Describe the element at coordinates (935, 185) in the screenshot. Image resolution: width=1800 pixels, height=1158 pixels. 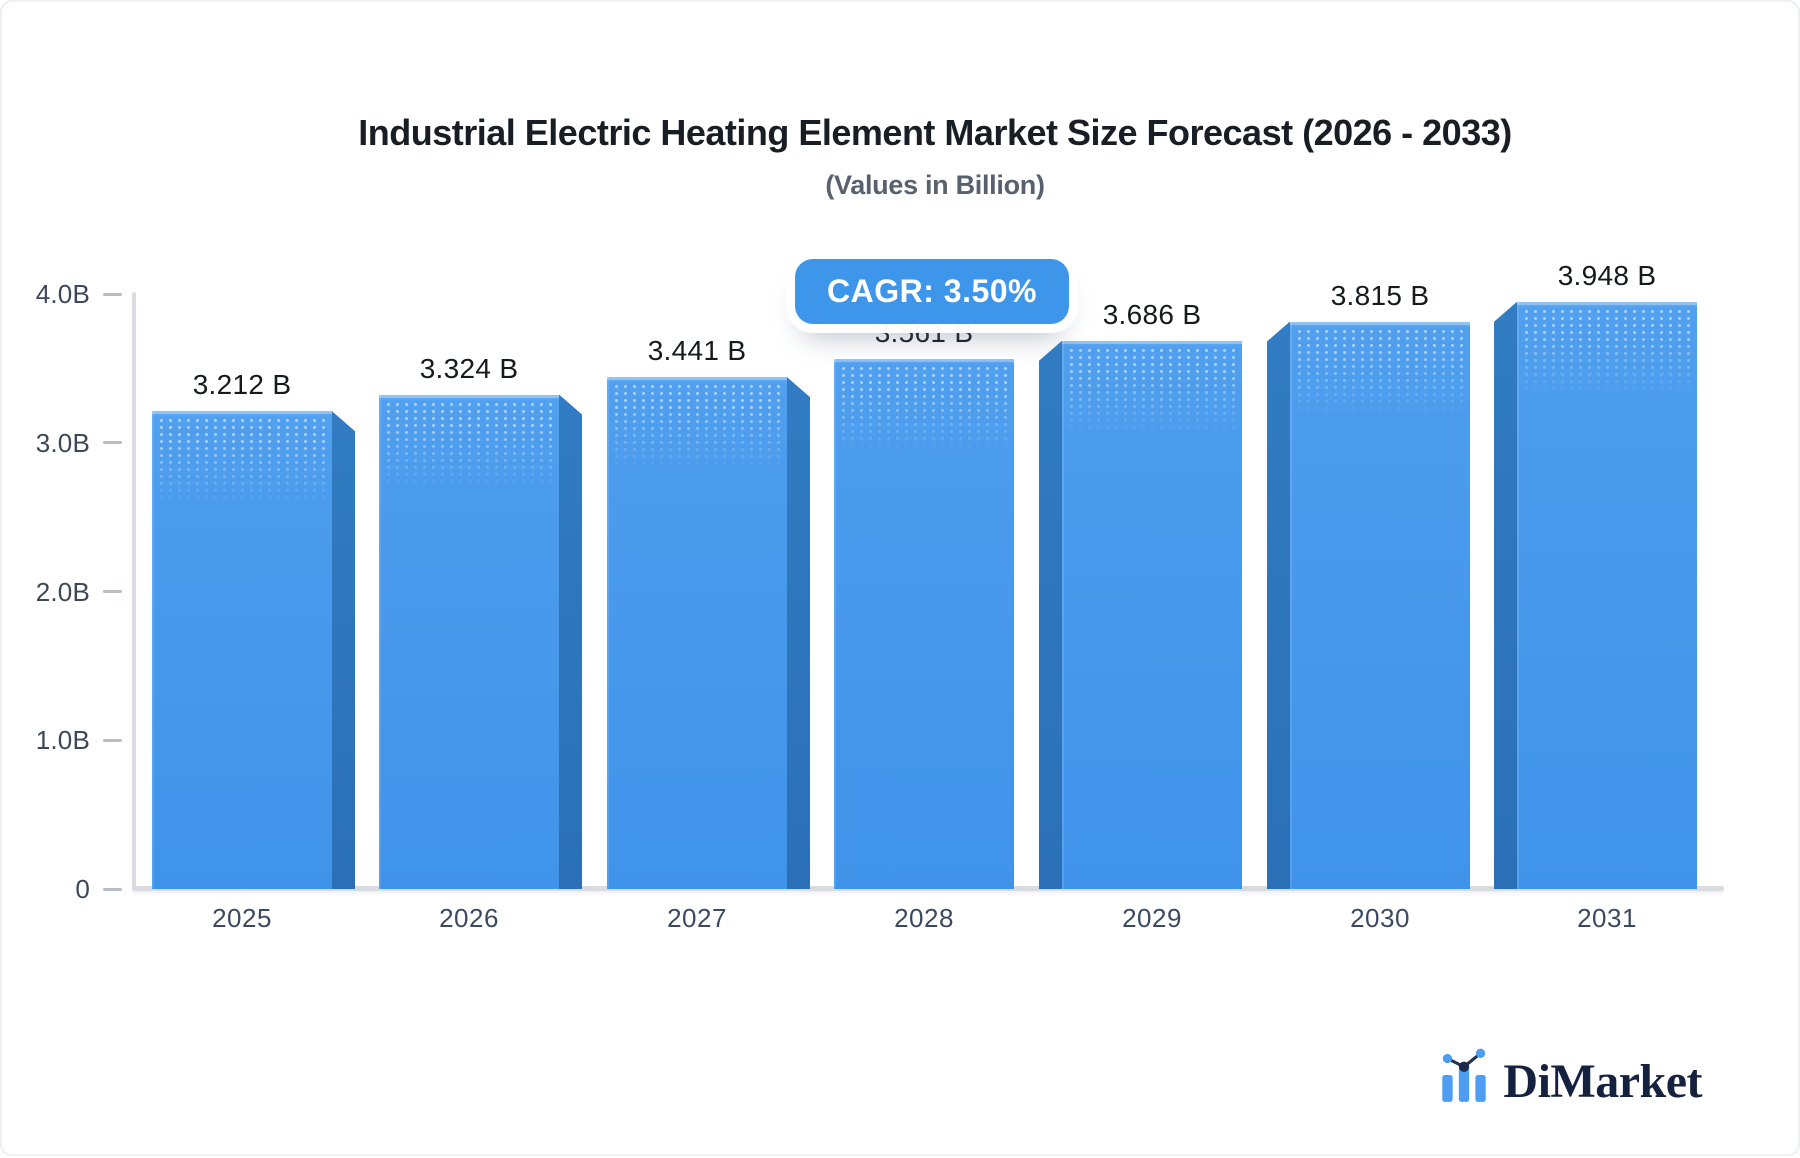
I see `chart-subtitle: (Values in Billion)` at that location.